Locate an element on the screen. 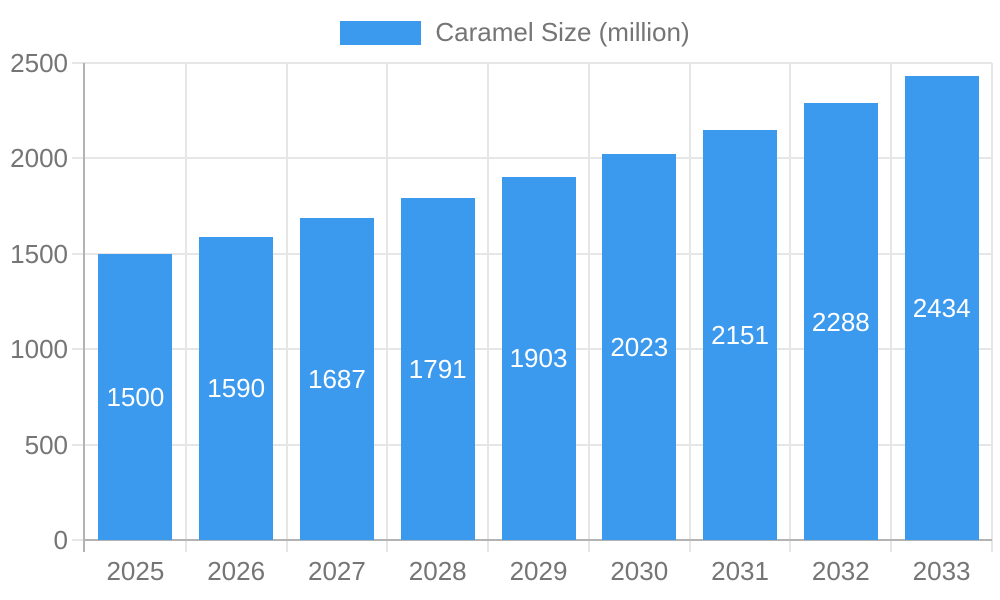  bar-value-label: 1791 is located at coordinates (437, 369).